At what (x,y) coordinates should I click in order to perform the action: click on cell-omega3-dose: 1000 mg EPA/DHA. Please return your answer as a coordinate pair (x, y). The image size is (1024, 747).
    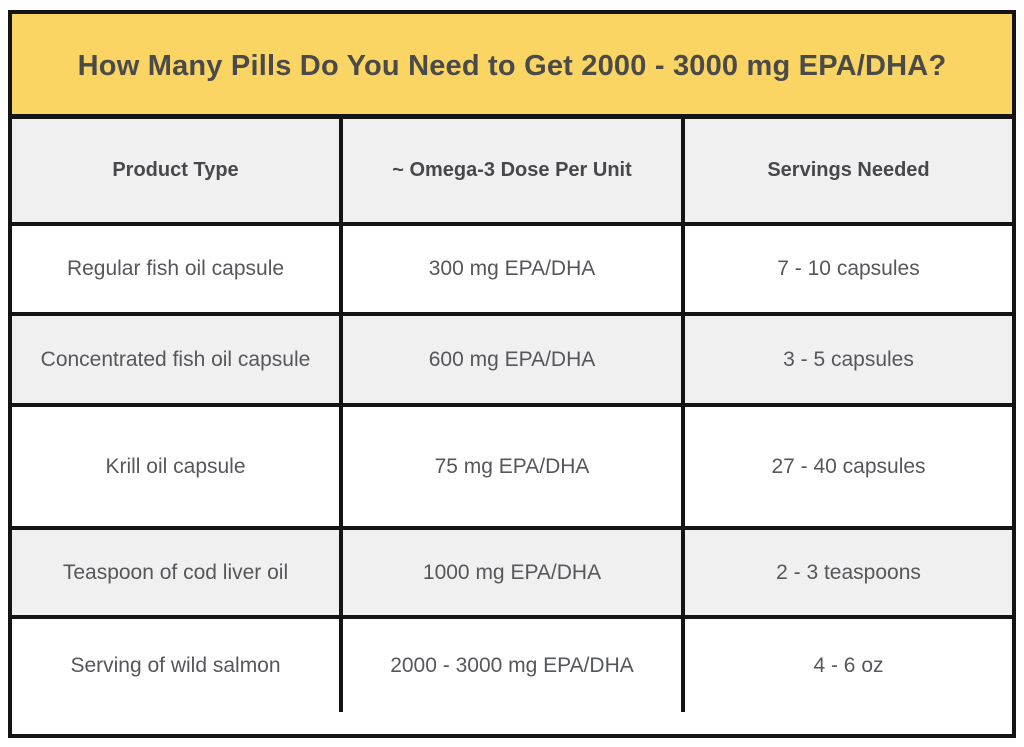
    Looking at the image, I should click on (513, 573).